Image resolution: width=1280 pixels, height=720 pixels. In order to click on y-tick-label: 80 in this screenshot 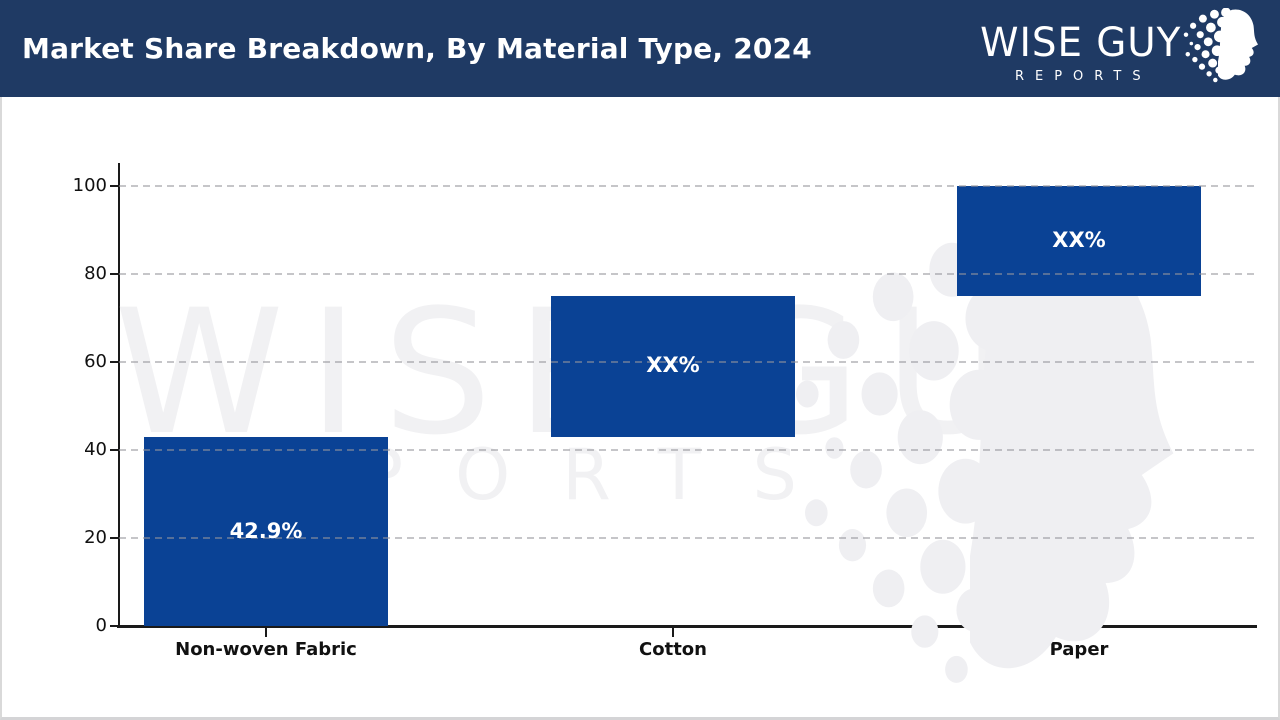, I will do `click(95, 273)`.